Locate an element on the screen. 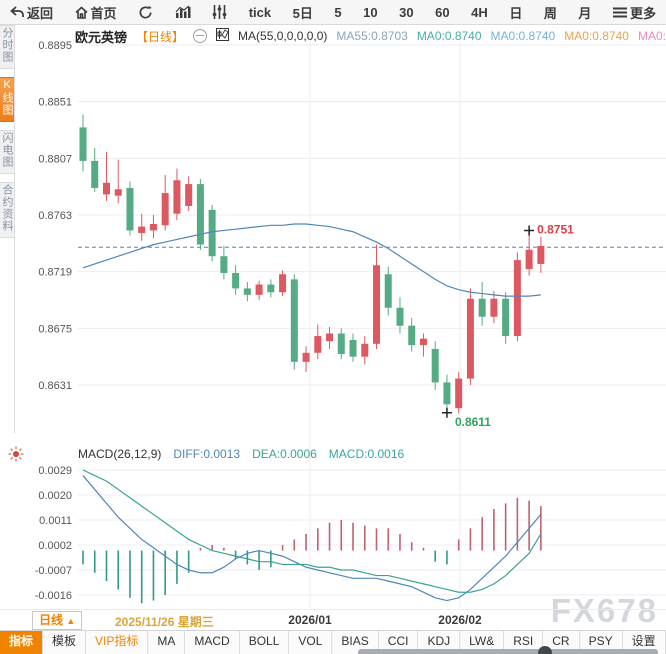 This screenshot has height=654, width=666. bar-chart-icon is located at coordinates (183, 12).